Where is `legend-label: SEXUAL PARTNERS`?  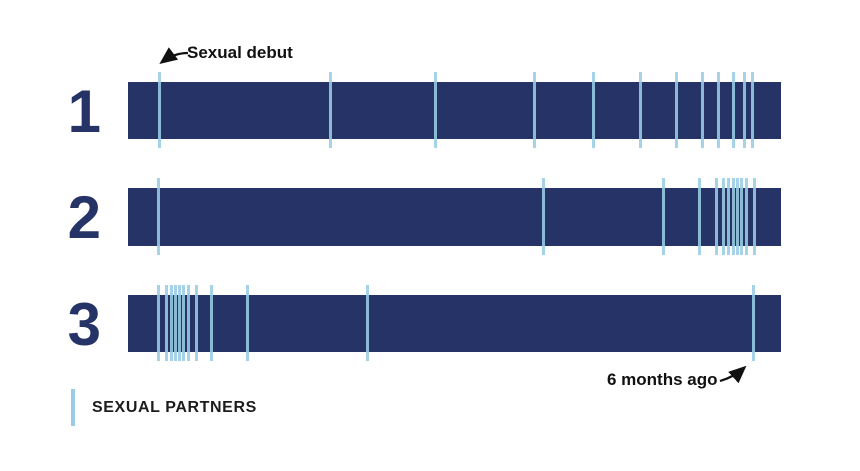 legend-label: SEXUAL PARTNERS is located at coordinates (174, 407).